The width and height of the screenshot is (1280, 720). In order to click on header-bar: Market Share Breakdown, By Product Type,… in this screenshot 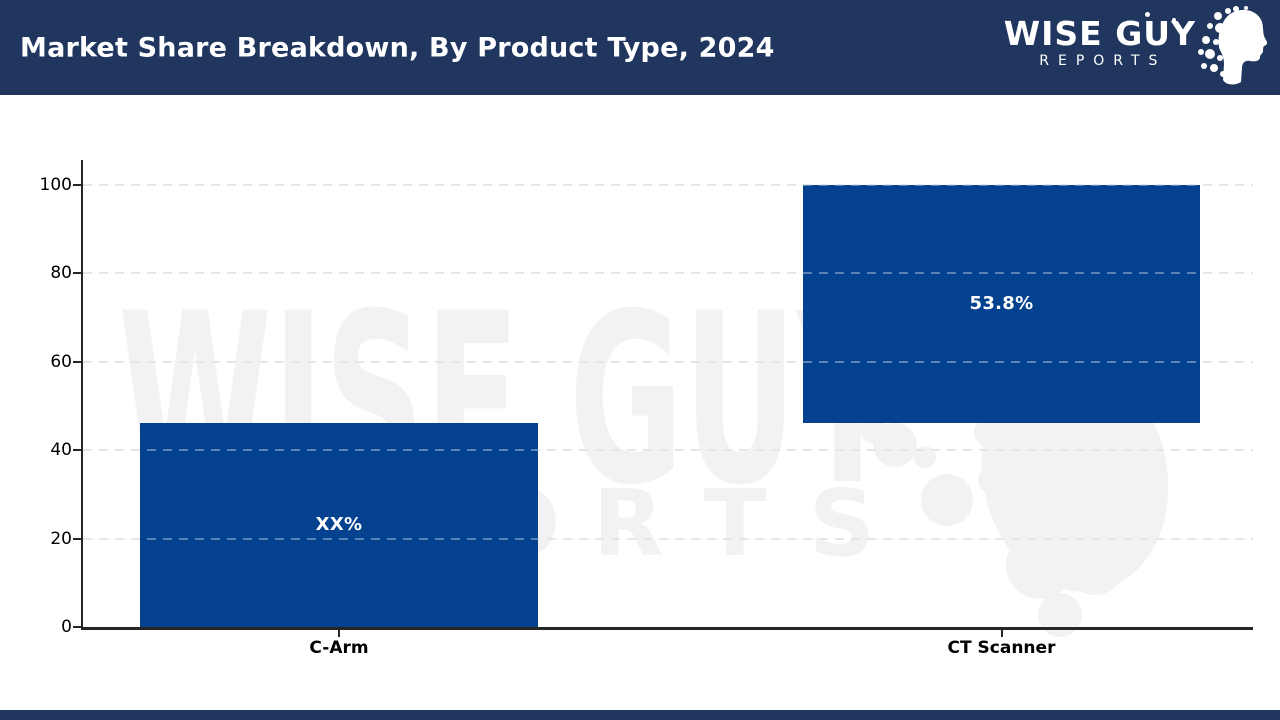, I will do `click(640, 47)`.